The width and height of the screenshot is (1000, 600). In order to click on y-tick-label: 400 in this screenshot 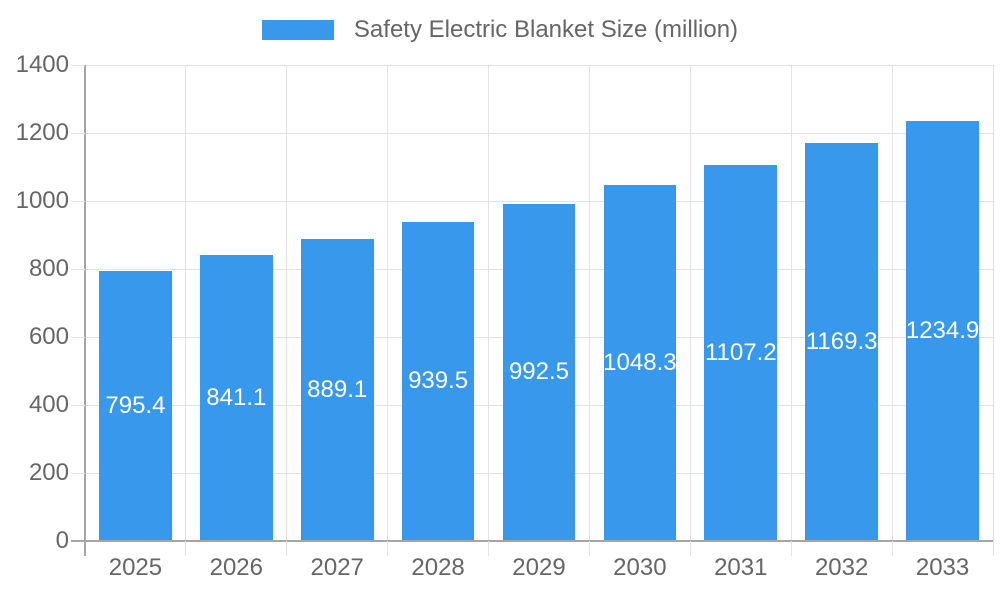, I will do `click(48, 404)`.